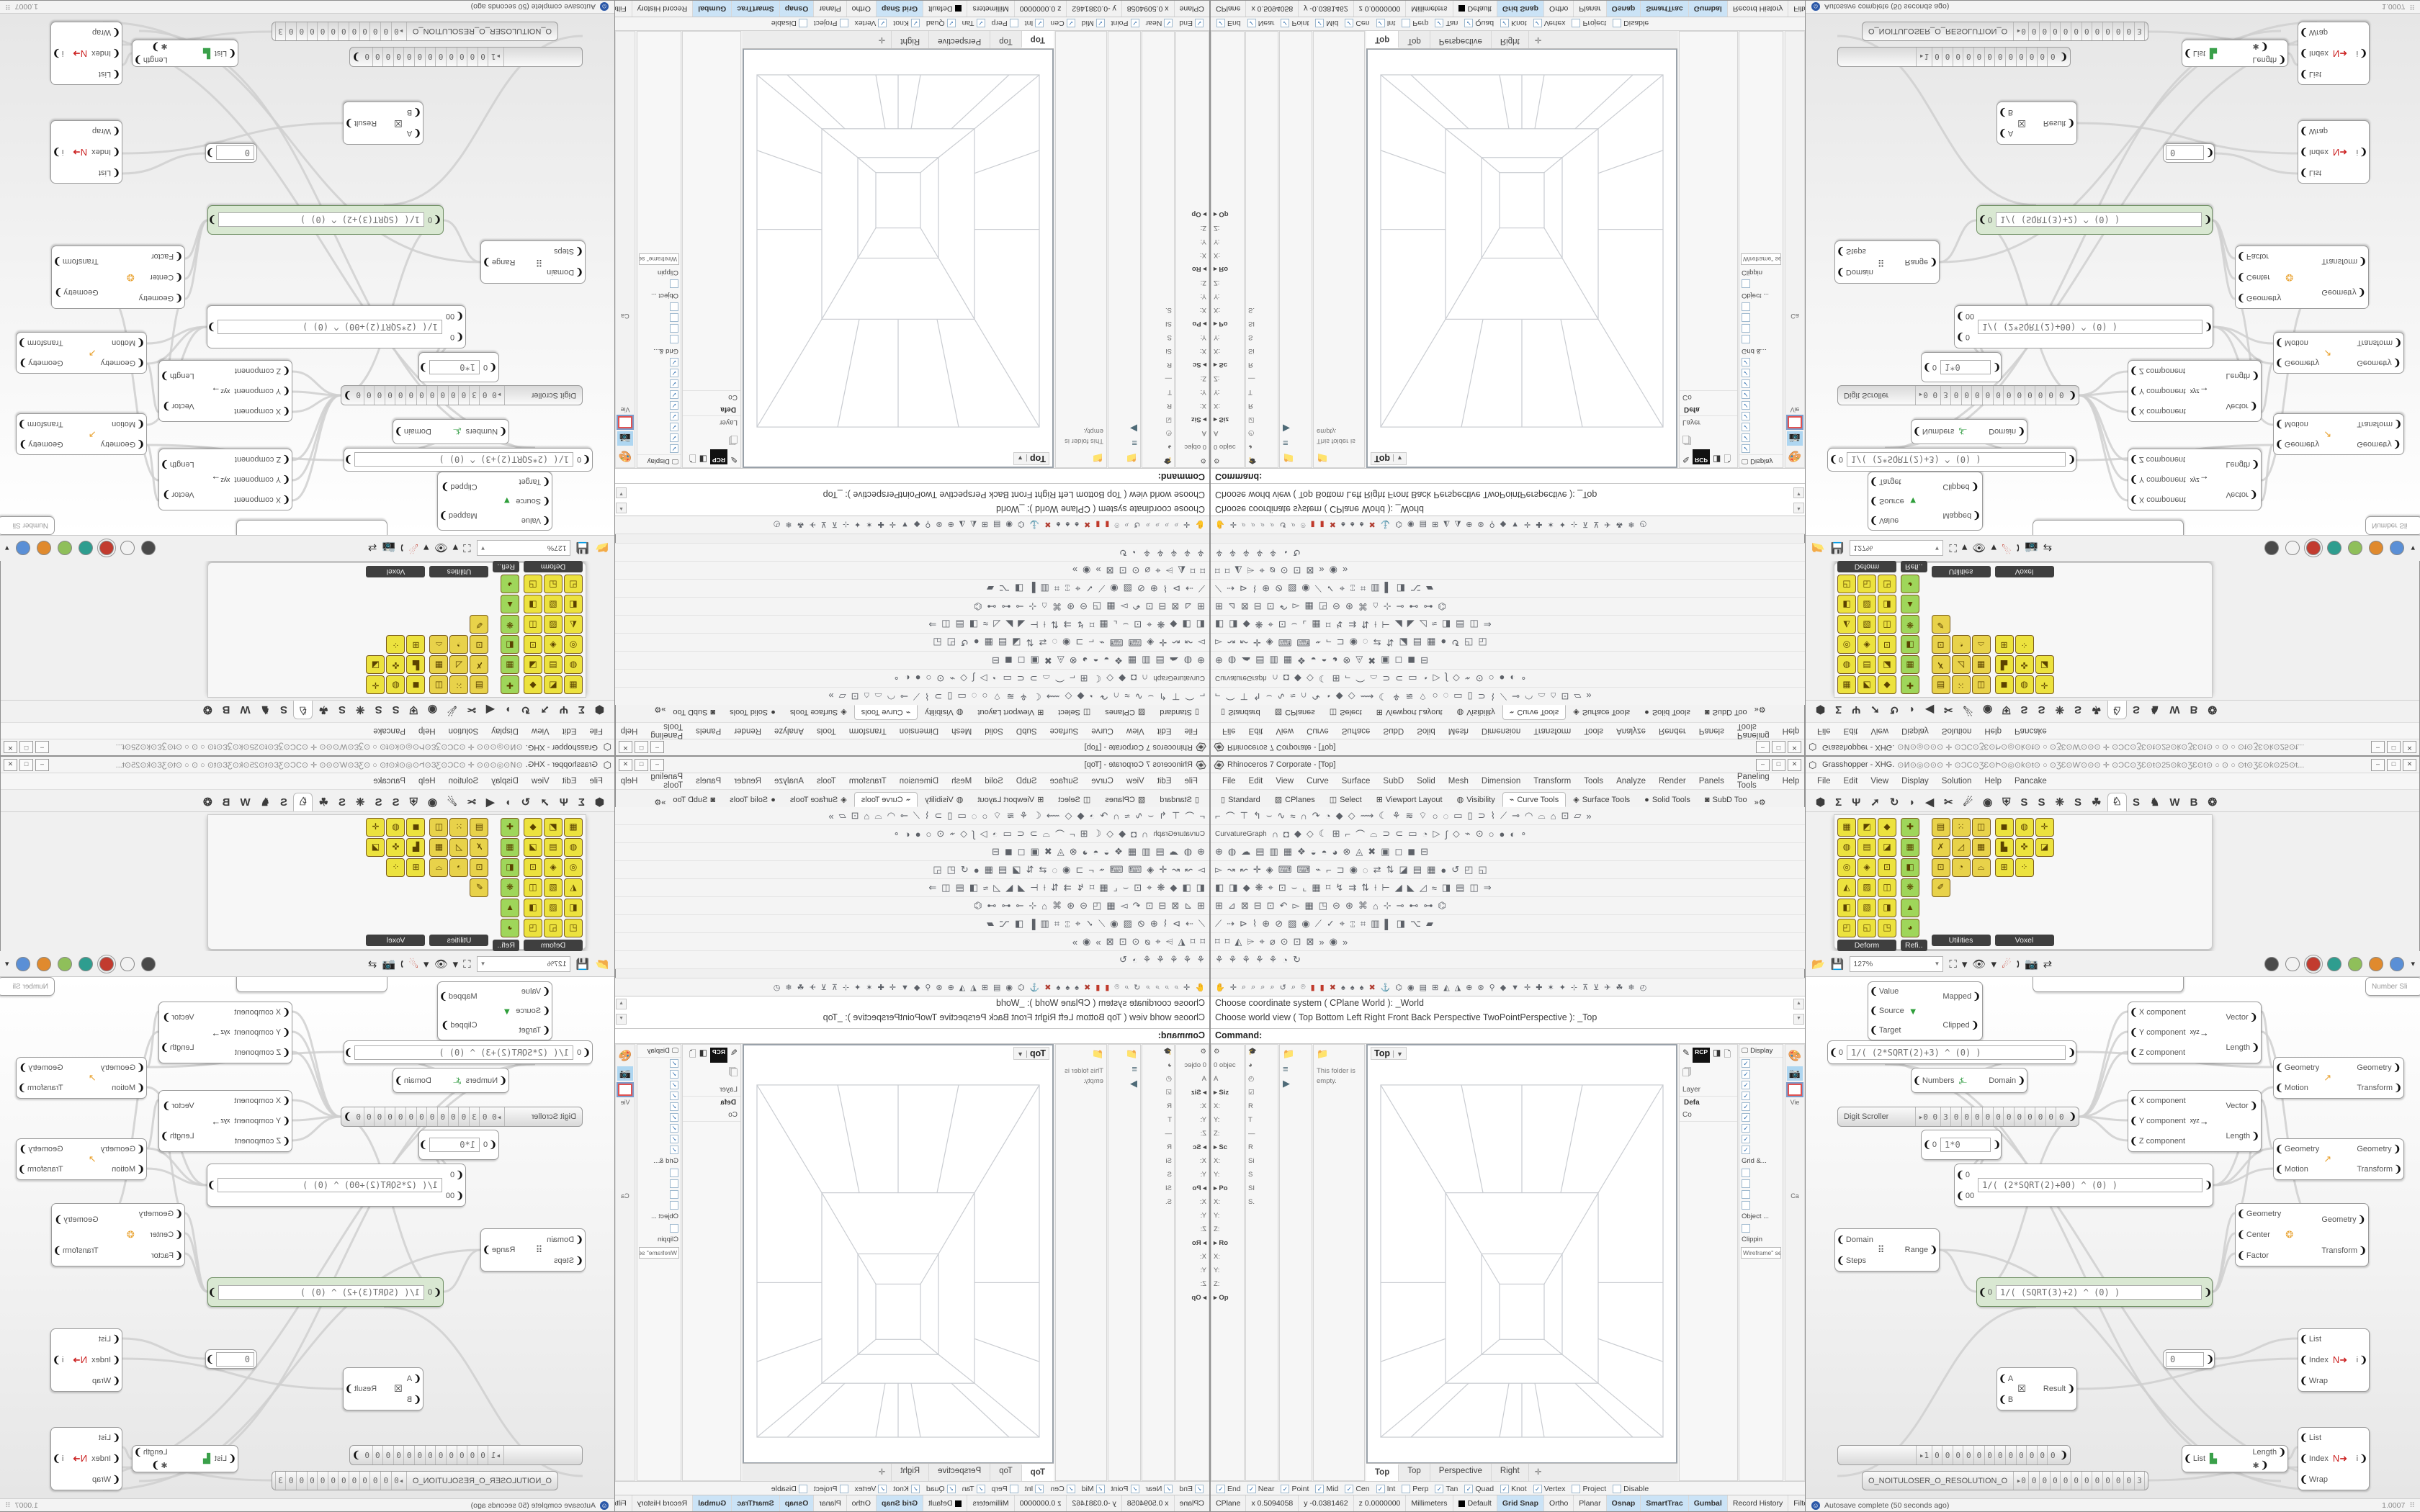 The height and width of the screenshot is (1512, 2420). Describe the element at coordinates (1064, 781) in the screenshot. I see `rhino-menu-item: Surface` at that location.